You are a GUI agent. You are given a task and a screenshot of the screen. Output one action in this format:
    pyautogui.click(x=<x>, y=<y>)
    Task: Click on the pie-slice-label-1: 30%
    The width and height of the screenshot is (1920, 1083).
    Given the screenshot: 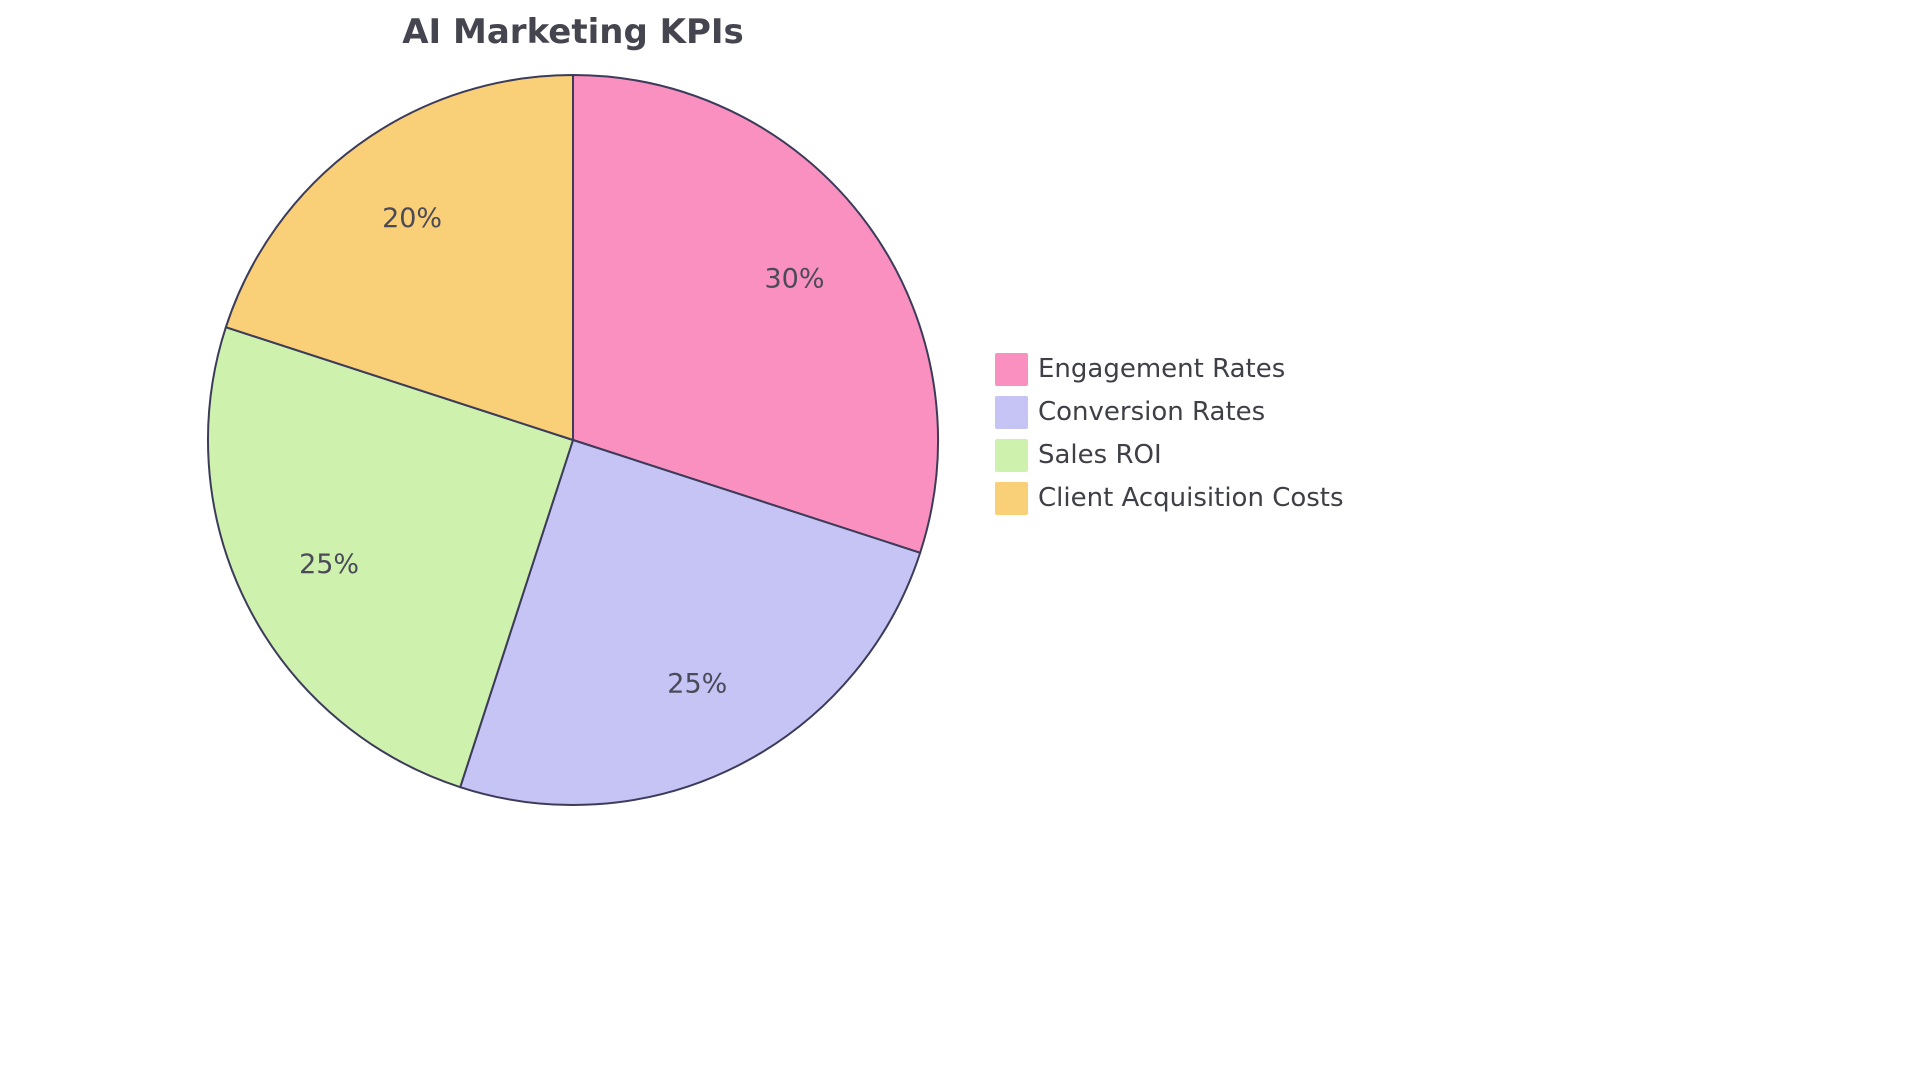 What is the action you would take?
    pyautogui.click(x=794, y=279)
    